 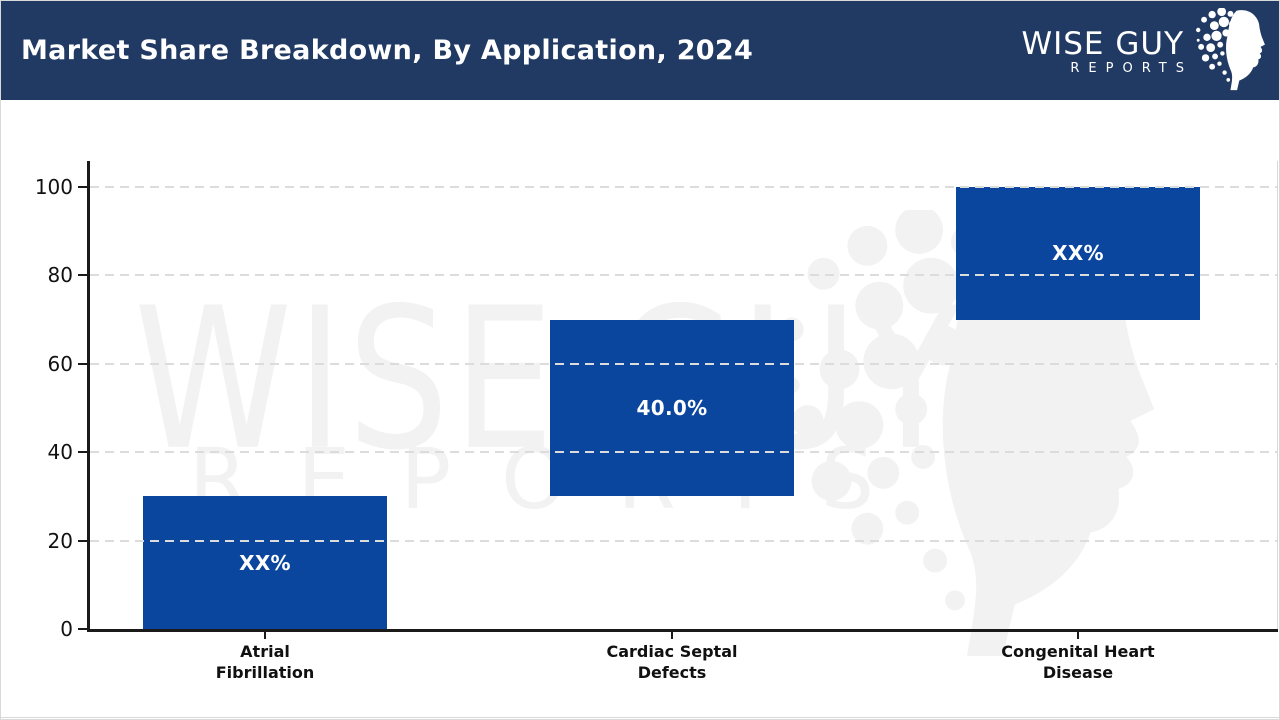 I want to click on x-axis-line, so click(x=682, y=630).